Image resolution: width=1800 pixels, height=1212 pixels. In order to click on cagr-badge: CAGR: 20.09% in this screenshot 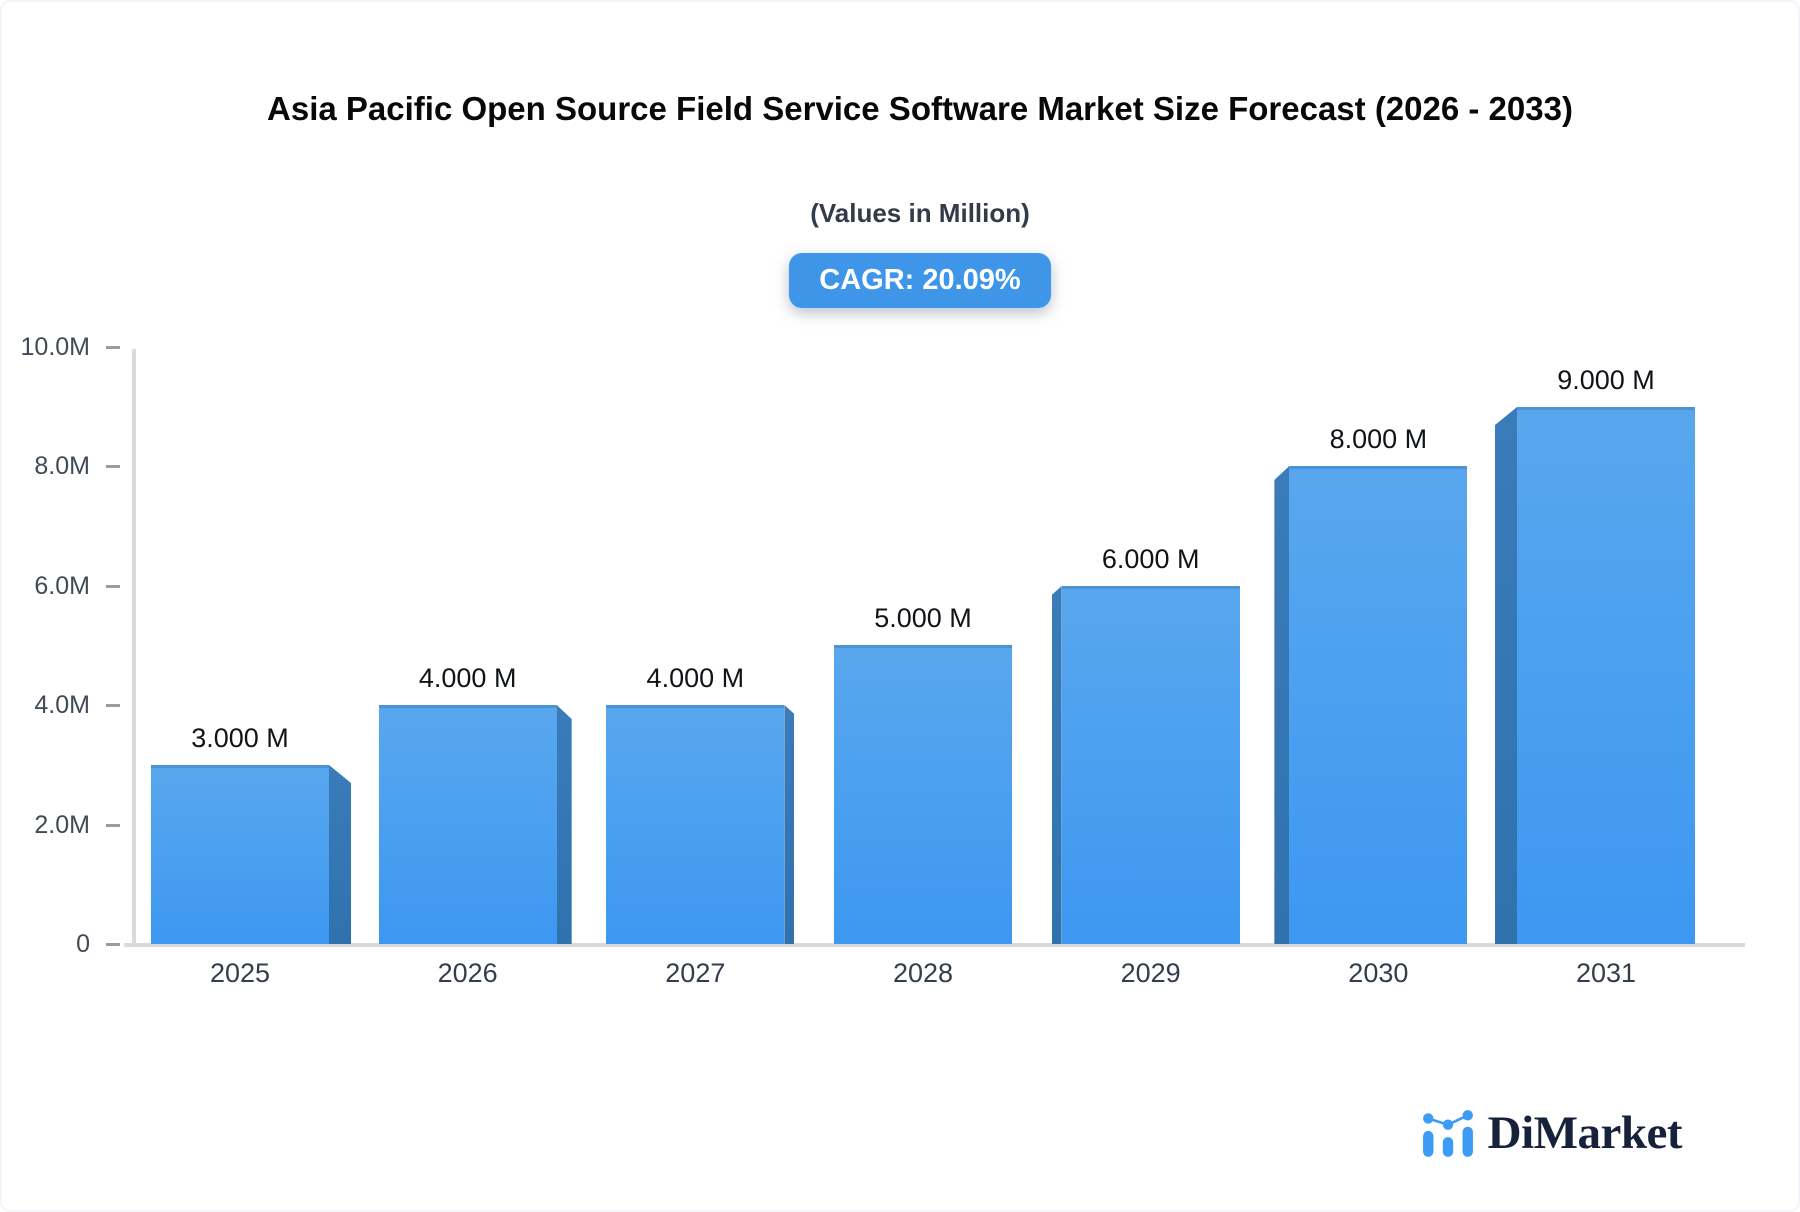, I will do `click(920, 280)`.